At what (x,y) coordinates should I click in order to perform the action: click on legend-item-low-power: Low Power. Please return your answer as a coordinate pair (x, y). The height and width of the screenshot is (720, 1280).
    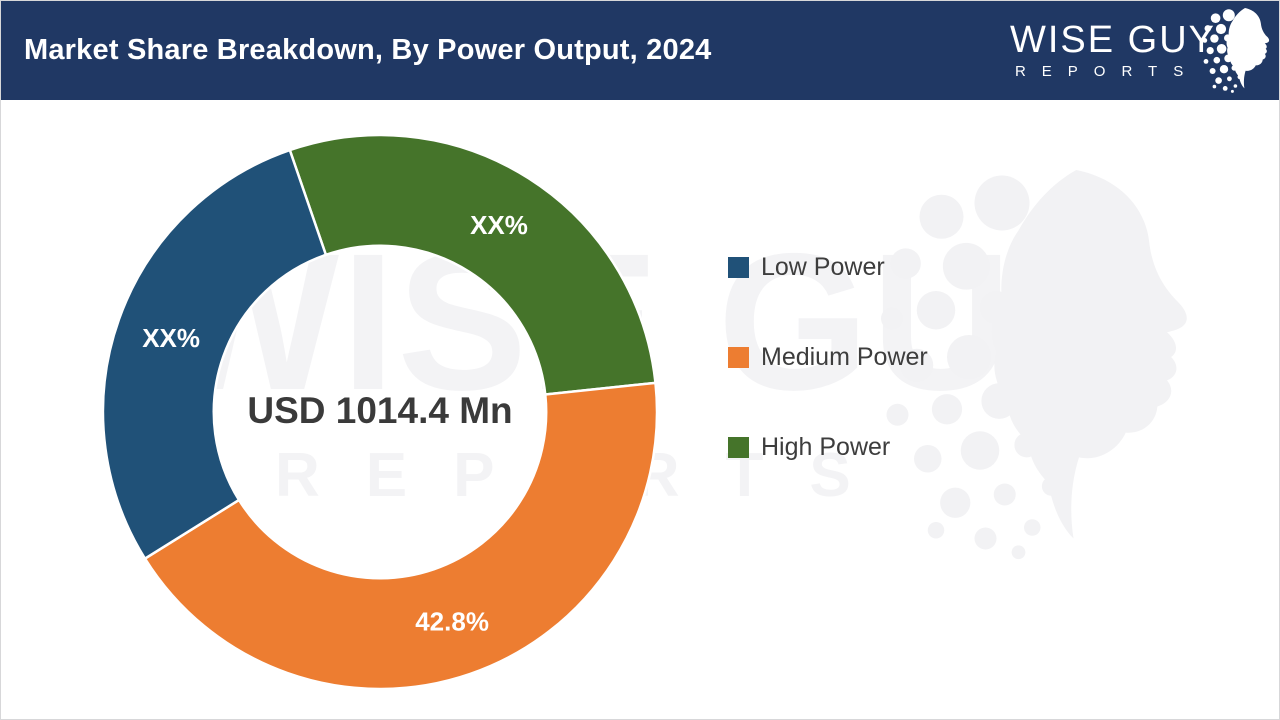
    Looking at the image, I should click on (828, 267).